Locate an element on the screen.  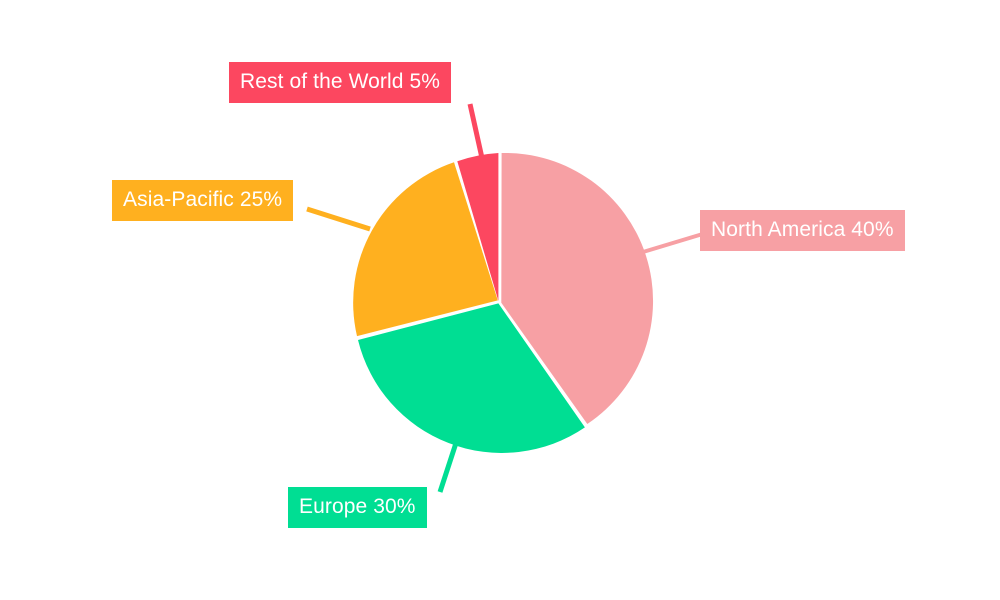
pie-slice-north-america is located at coordinates (577, 288).